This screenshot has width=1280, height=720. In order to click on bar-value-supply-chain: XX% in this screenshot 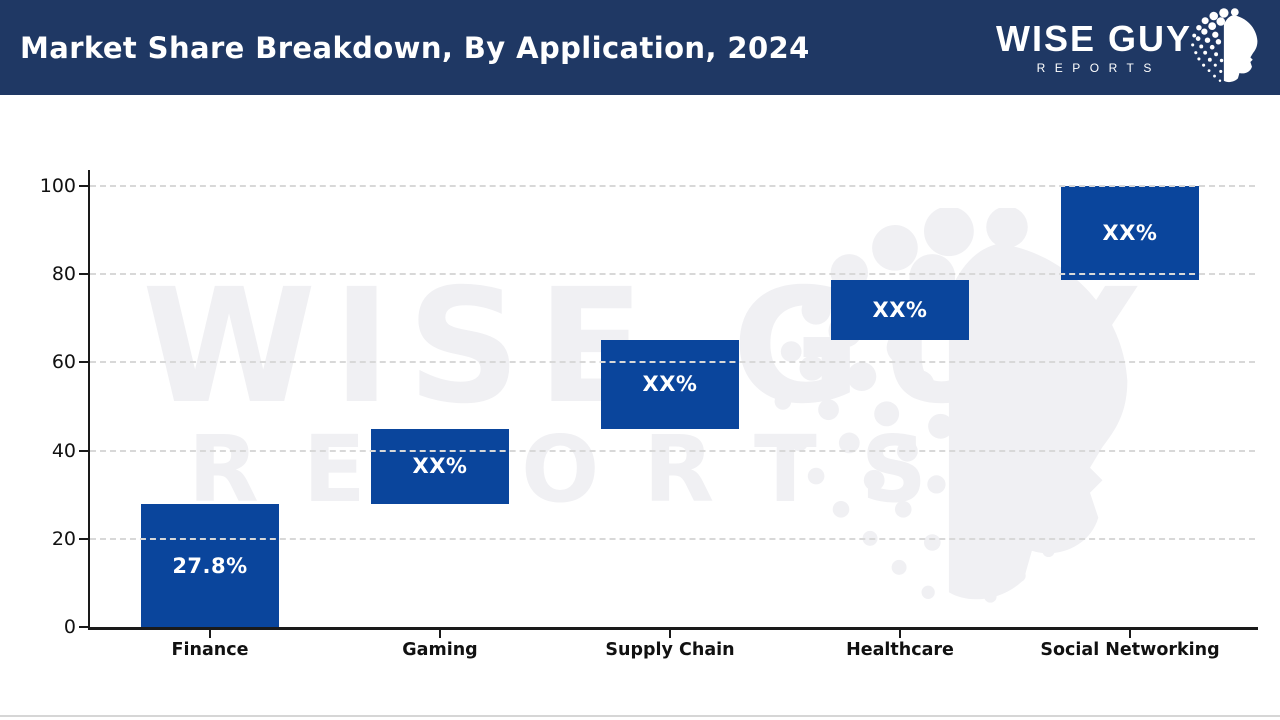, I will do `click(670, 384)`.